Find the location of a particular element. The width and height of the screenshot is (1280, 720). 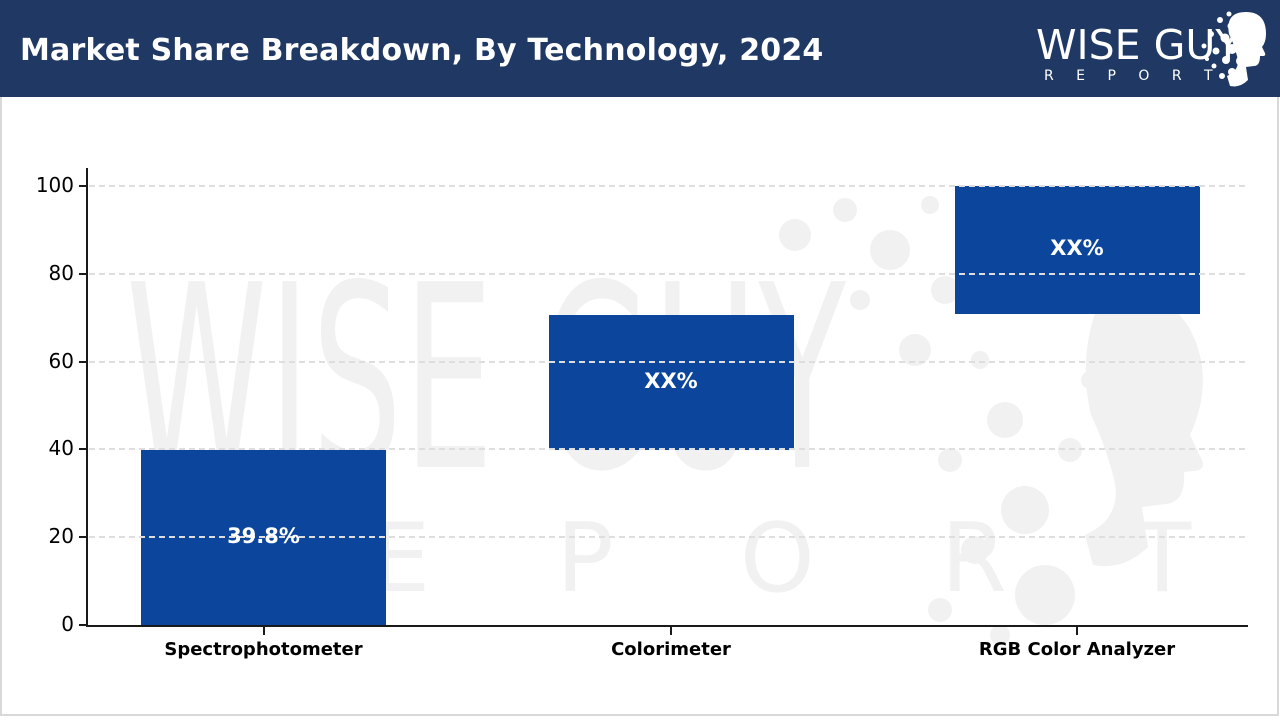

logo-wordmark: WISE GUY is located at coordinates (1138, 45).